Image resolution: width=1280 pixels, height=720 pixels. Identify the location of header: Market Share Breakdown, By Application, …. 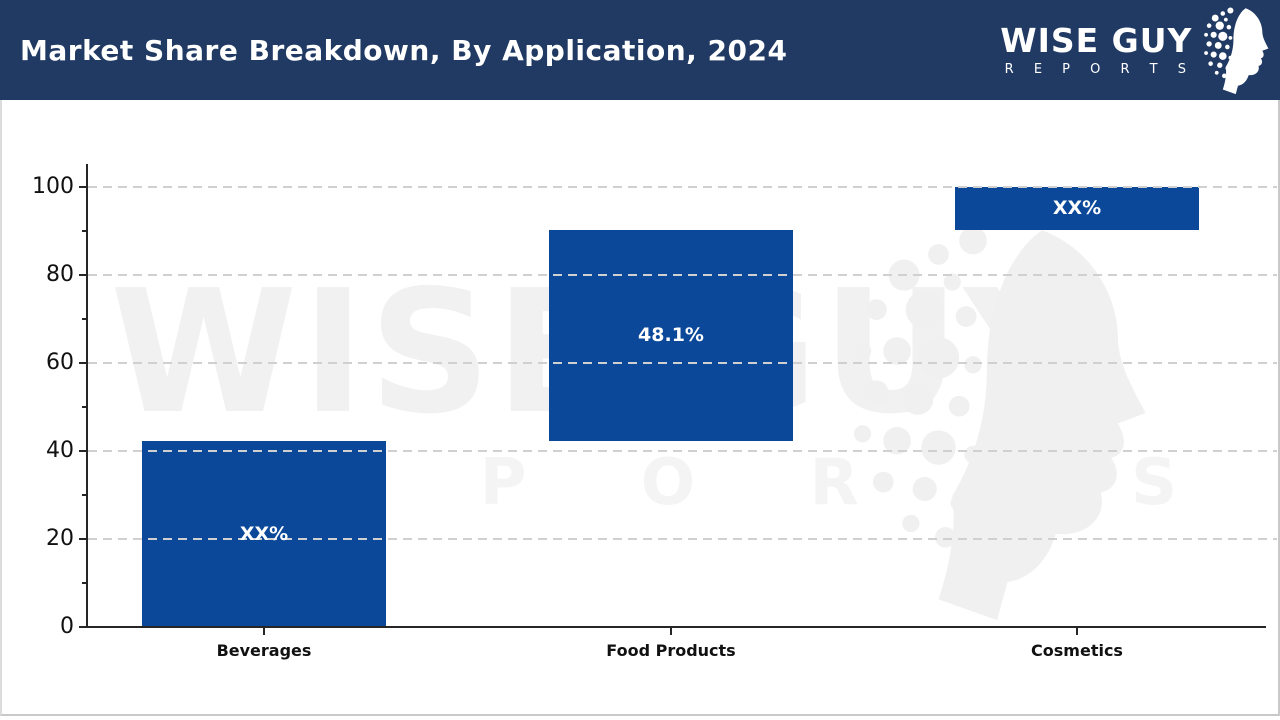
(640, 50).